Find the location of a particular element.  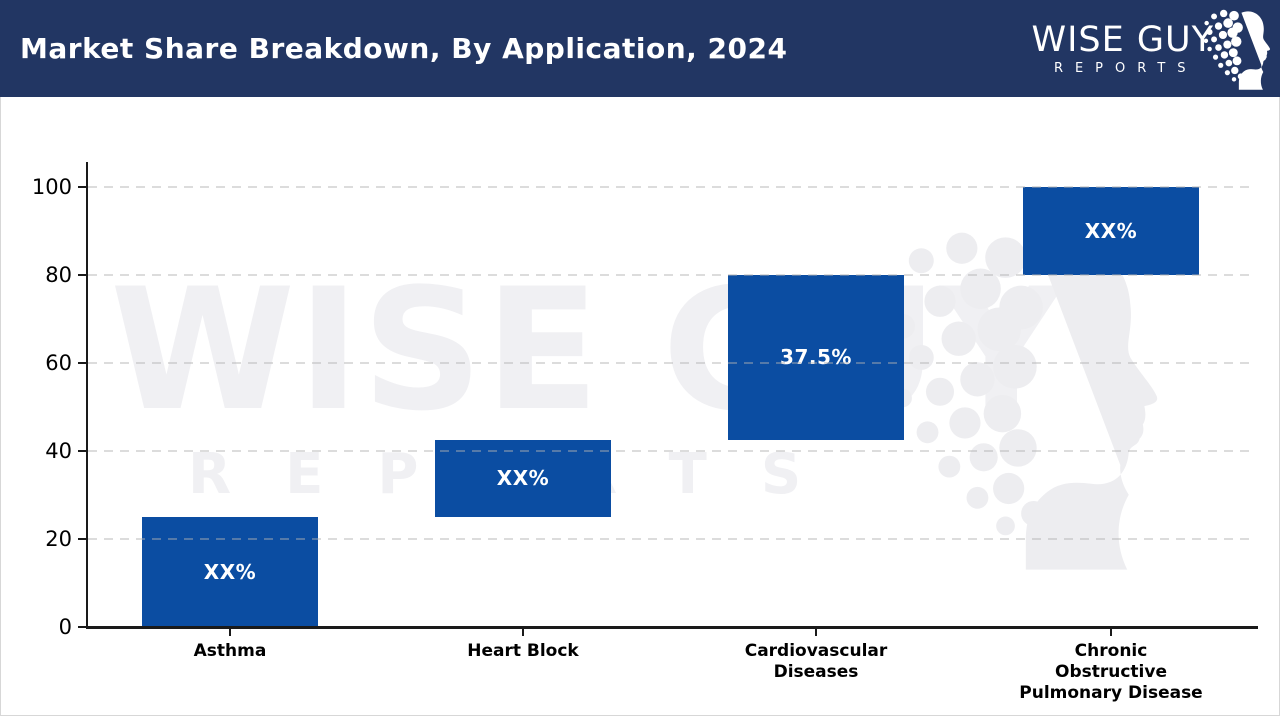

bar-asthma: XX% is located at coordinates (230, 571).